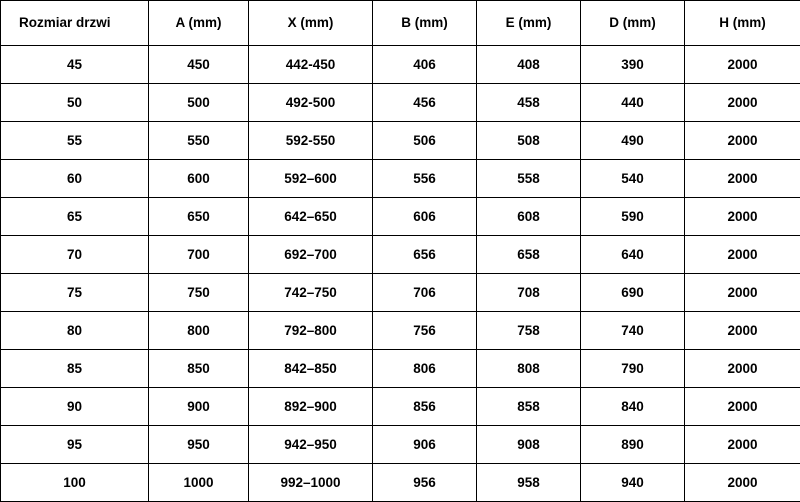 The height and width of the screenshot is (502, 800). I want to click on cell-d: 540, so click(633, 179).